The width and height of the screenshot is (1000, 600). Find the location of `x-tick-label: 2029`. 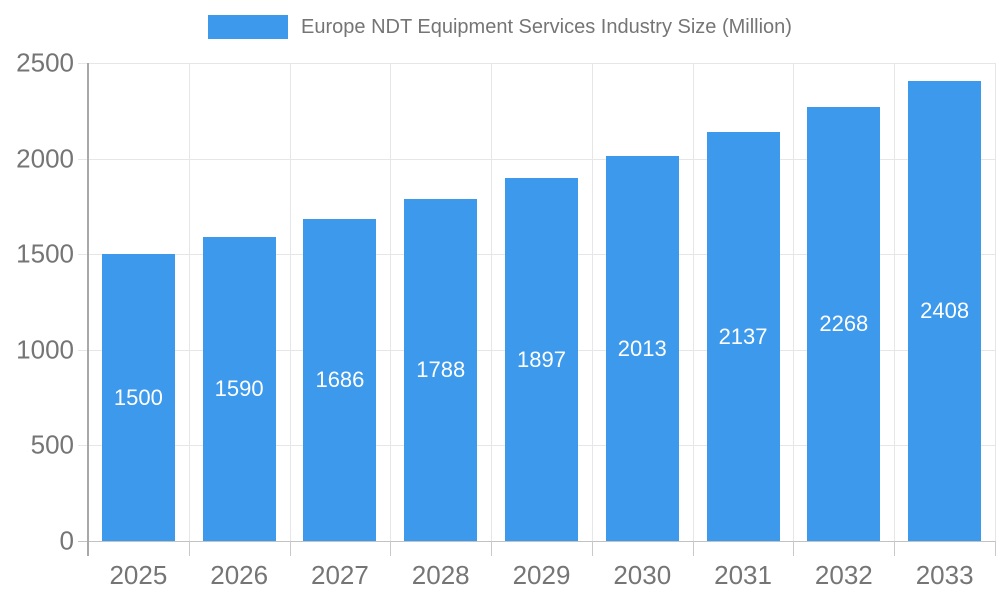

x-tick-label: 2029 is located at coordinates (541, 575).